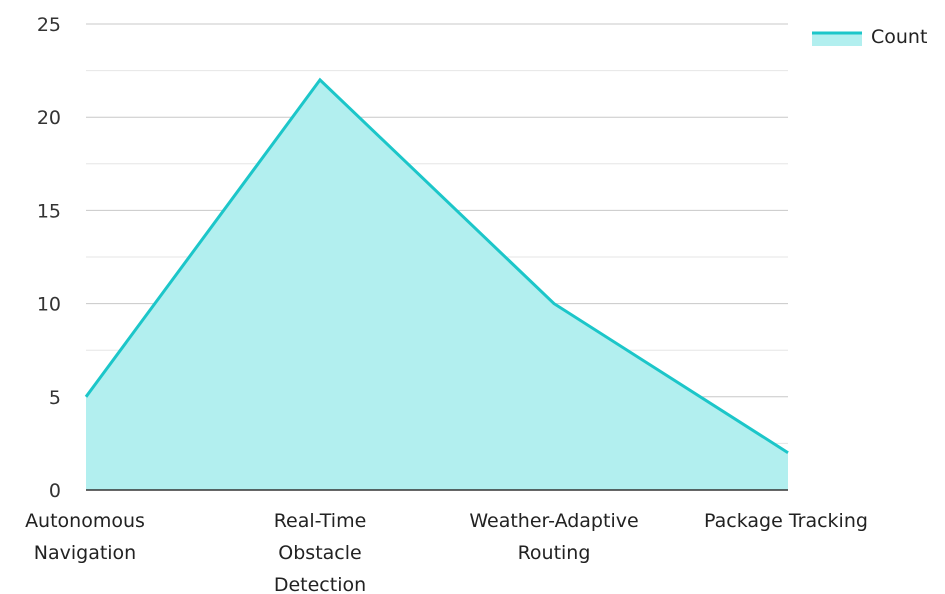 Image resolution: width=945 pixels, height=594 pixels. Describe the element at coordinates (320, 584) in the screenshot. I see `x-tick-label-line: Detection` at that location.